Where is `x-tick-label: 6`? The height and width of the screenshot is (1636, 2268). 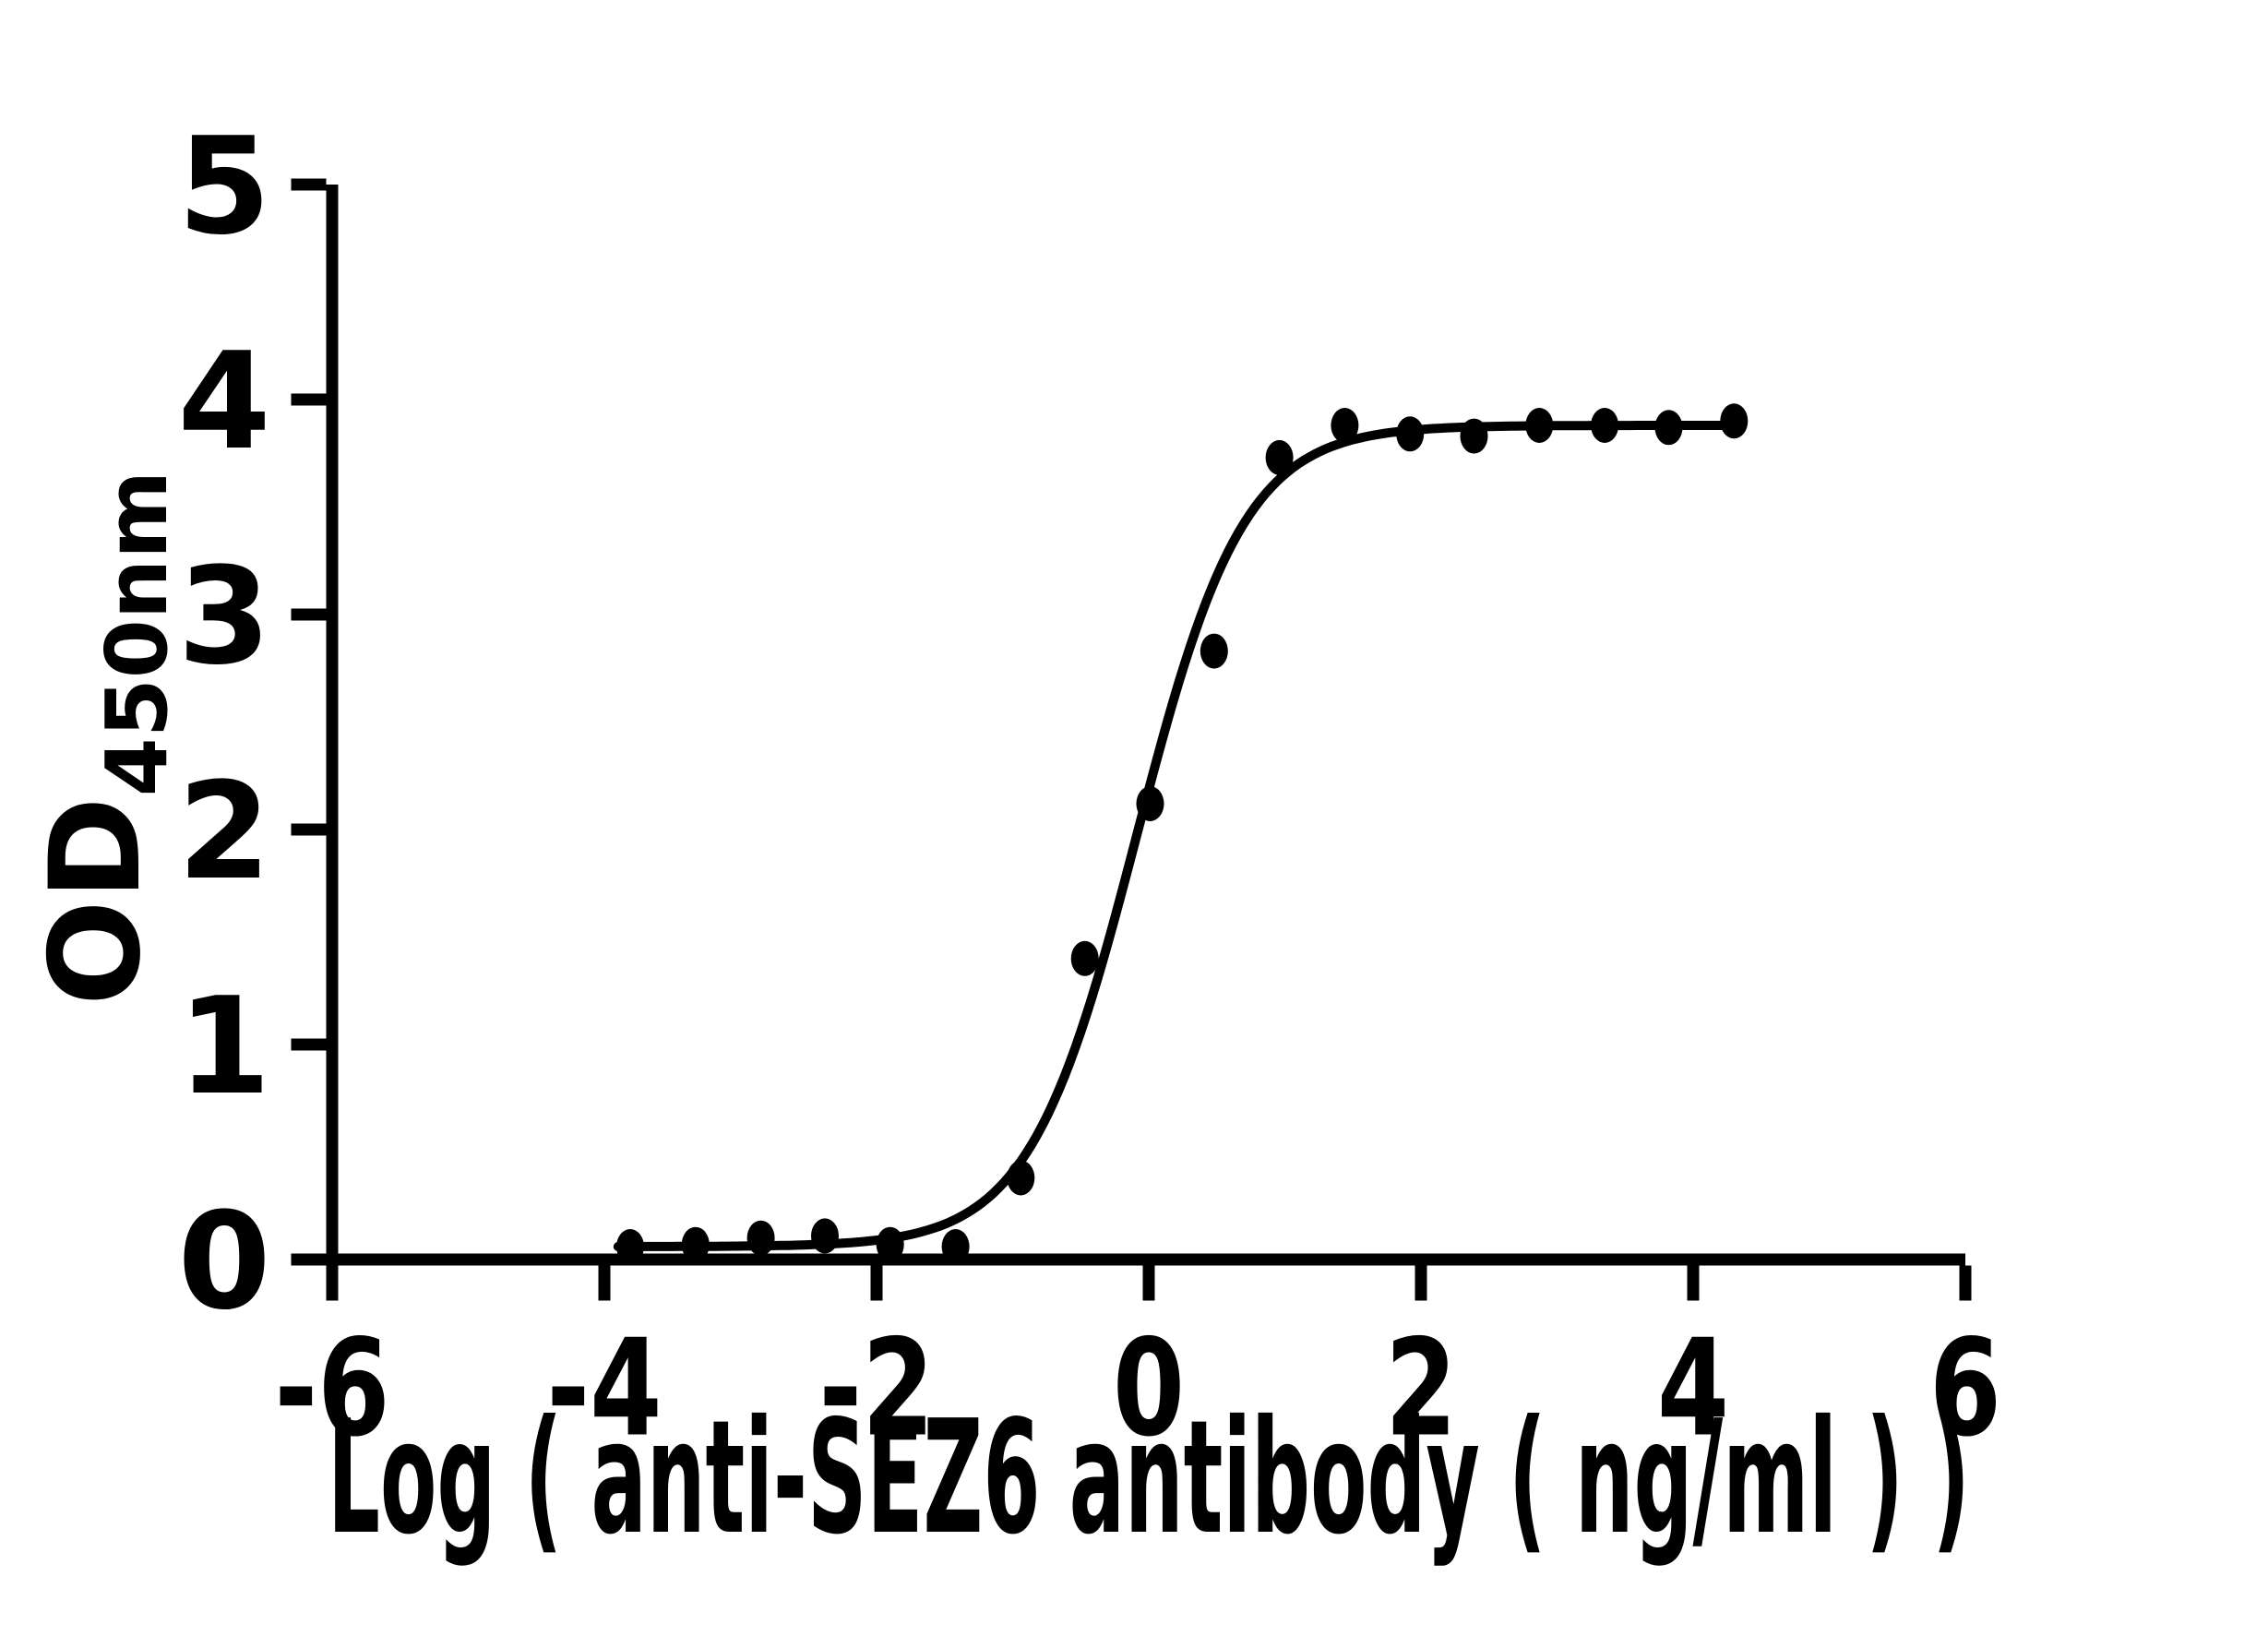
x-tick-label: 6 is located at coordinates (1965, 1389).